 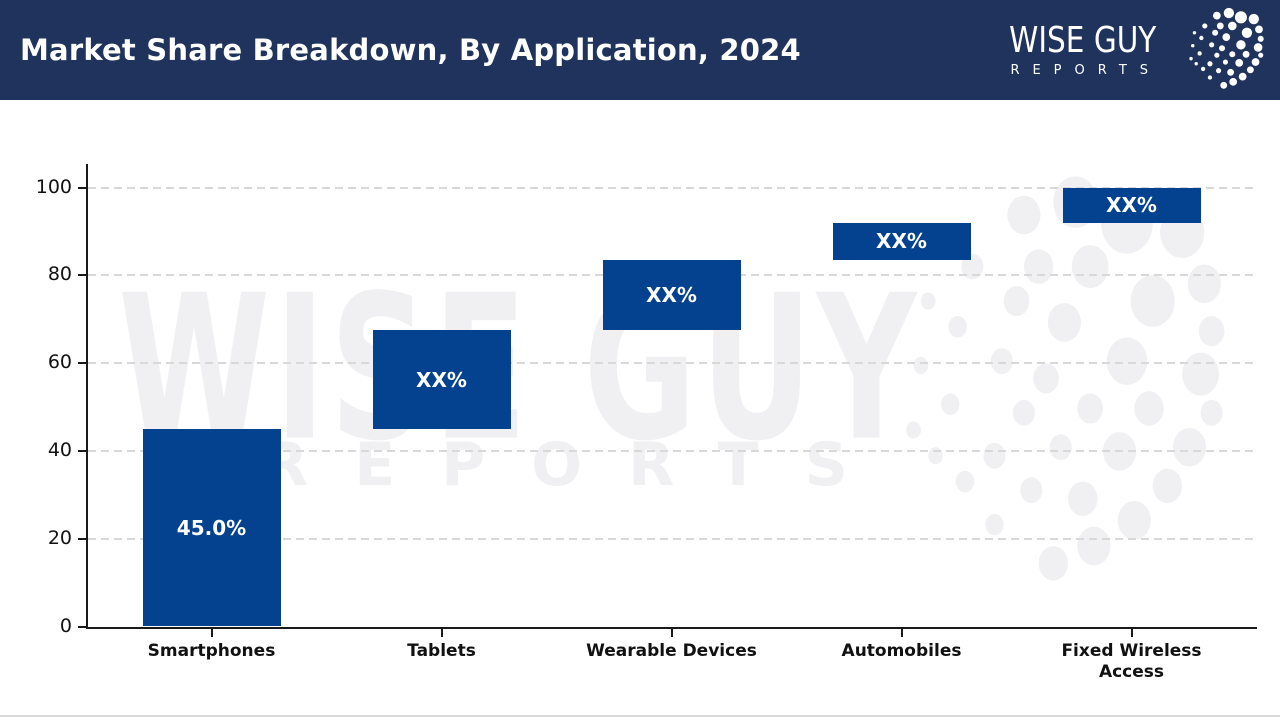 I want to click on x-label-tablets: Tablets, so click(x=441, y=650).